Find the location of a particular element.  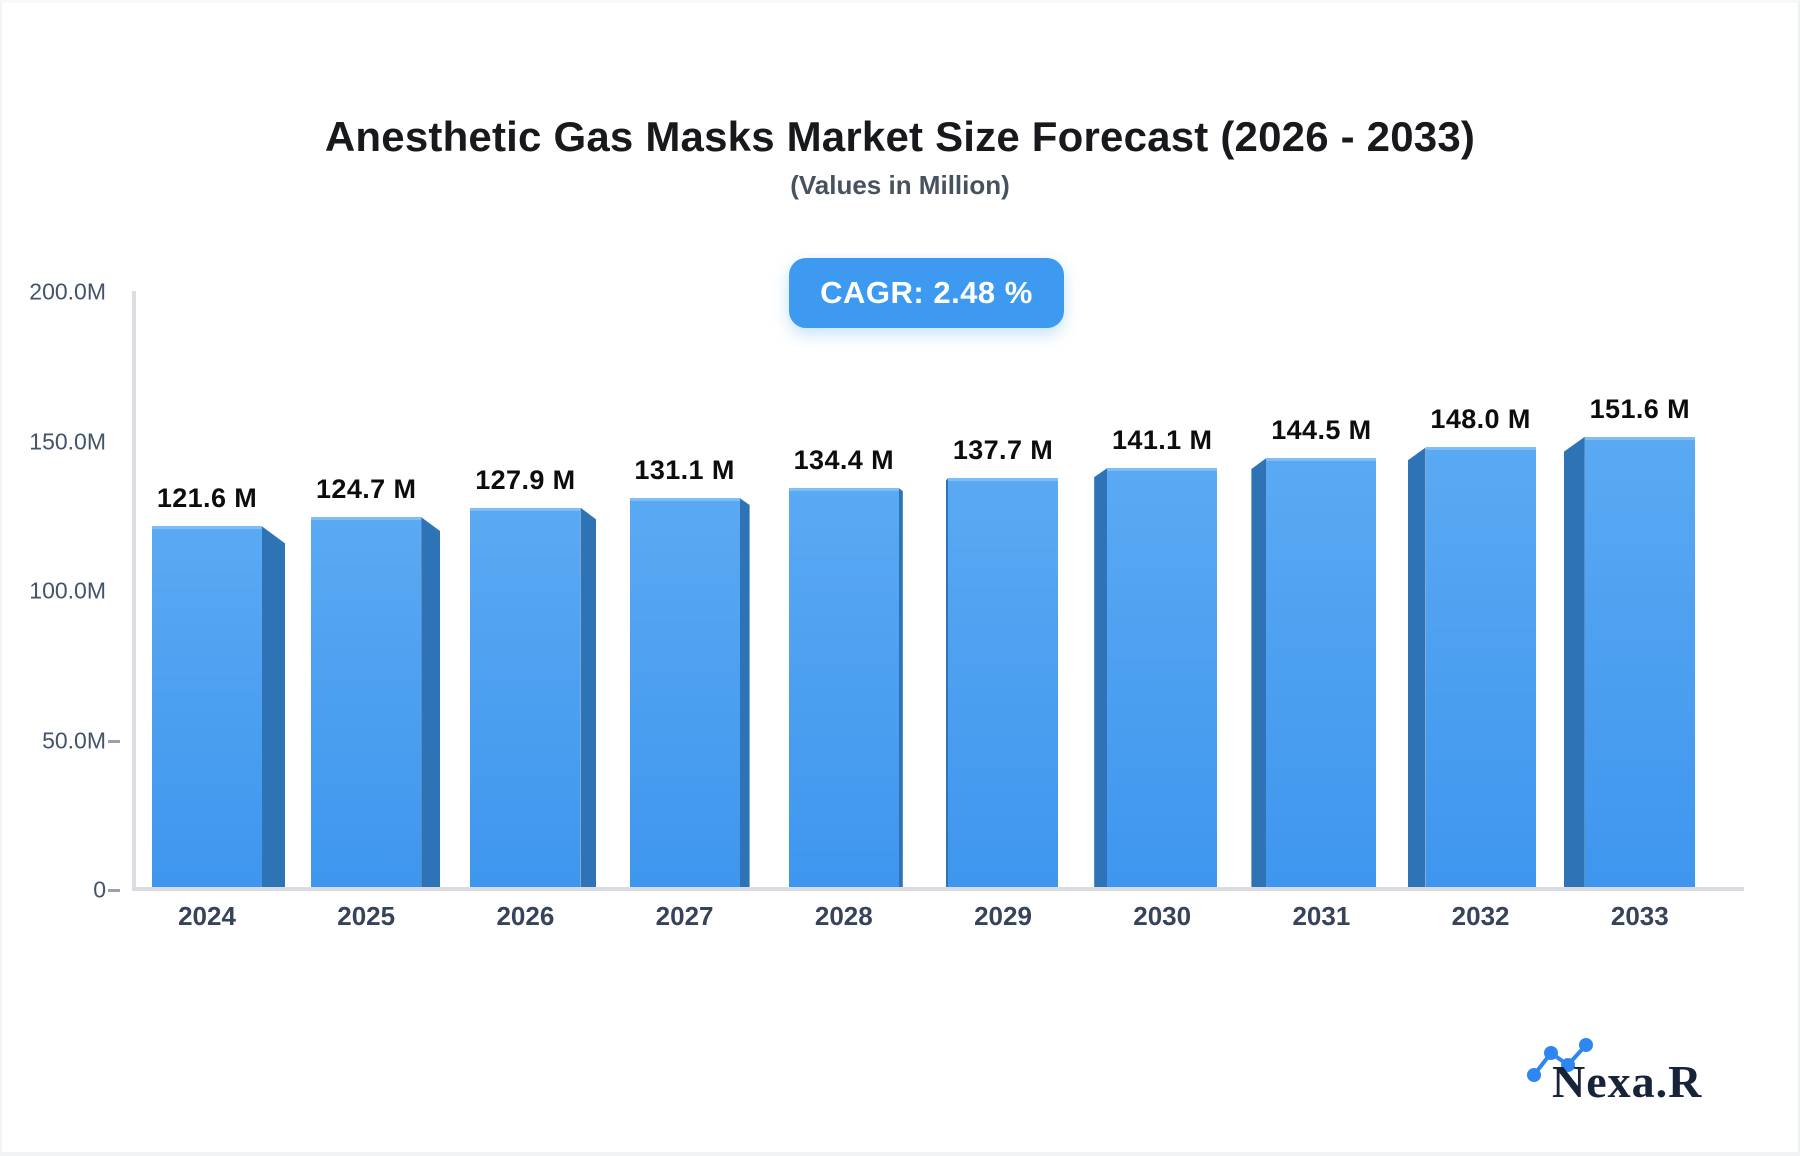

y-axis-label: 150.0M is located at coordinates (67, 441).